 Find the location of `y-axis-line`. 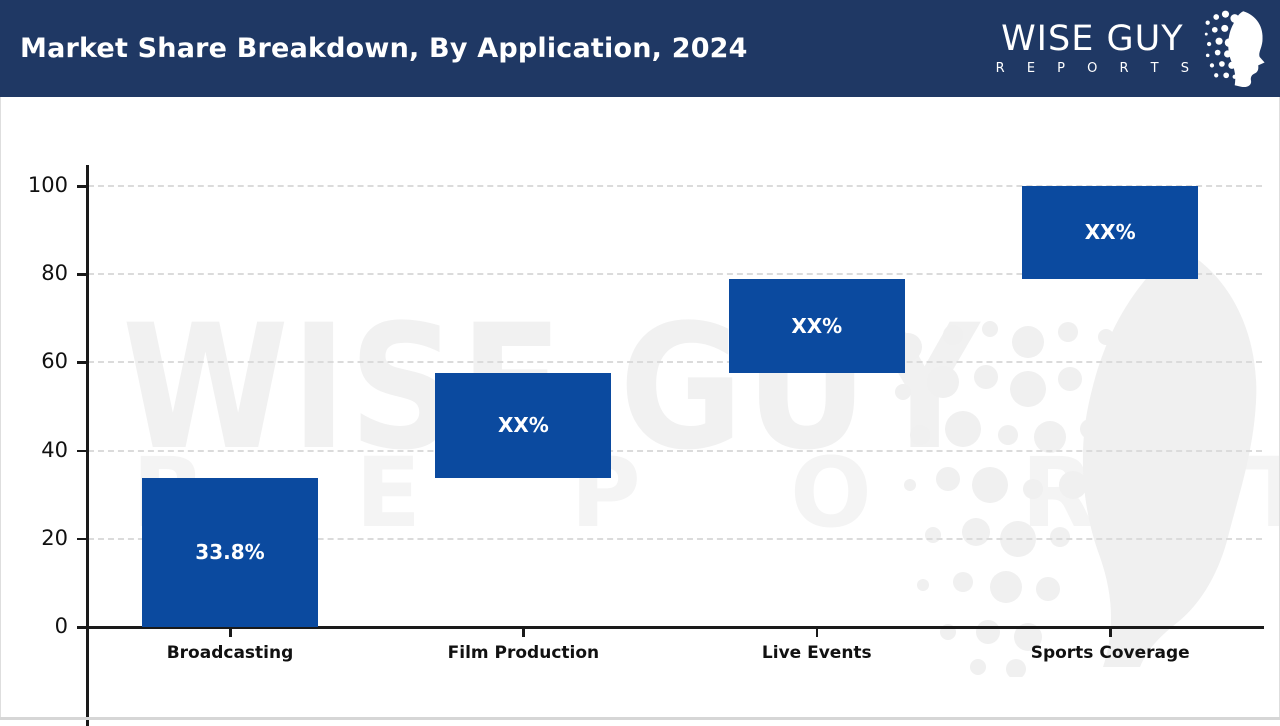

y-axis-line is located at coordinates (87, 445).